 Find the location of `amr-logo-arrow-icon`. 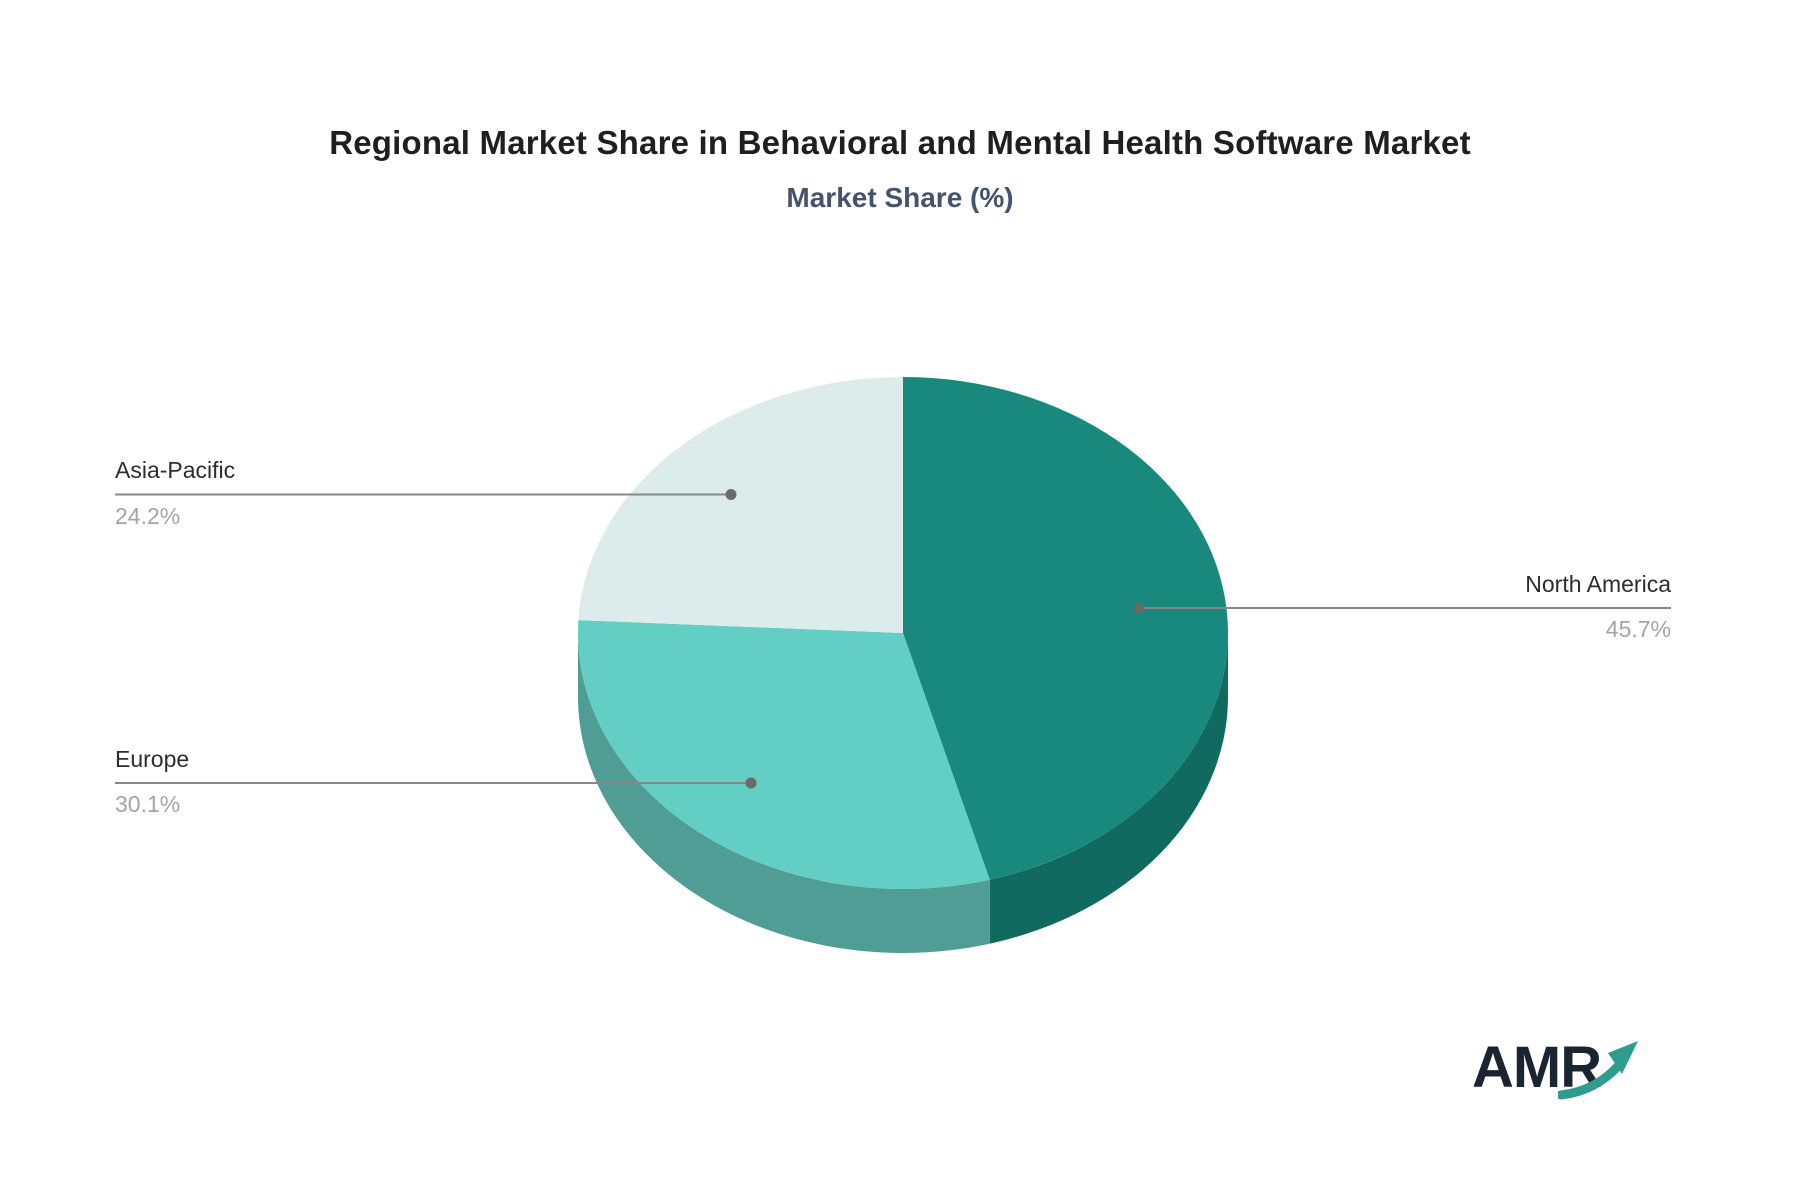

amr-logo-arrow-icon is located at coordinates (1598, 1070).